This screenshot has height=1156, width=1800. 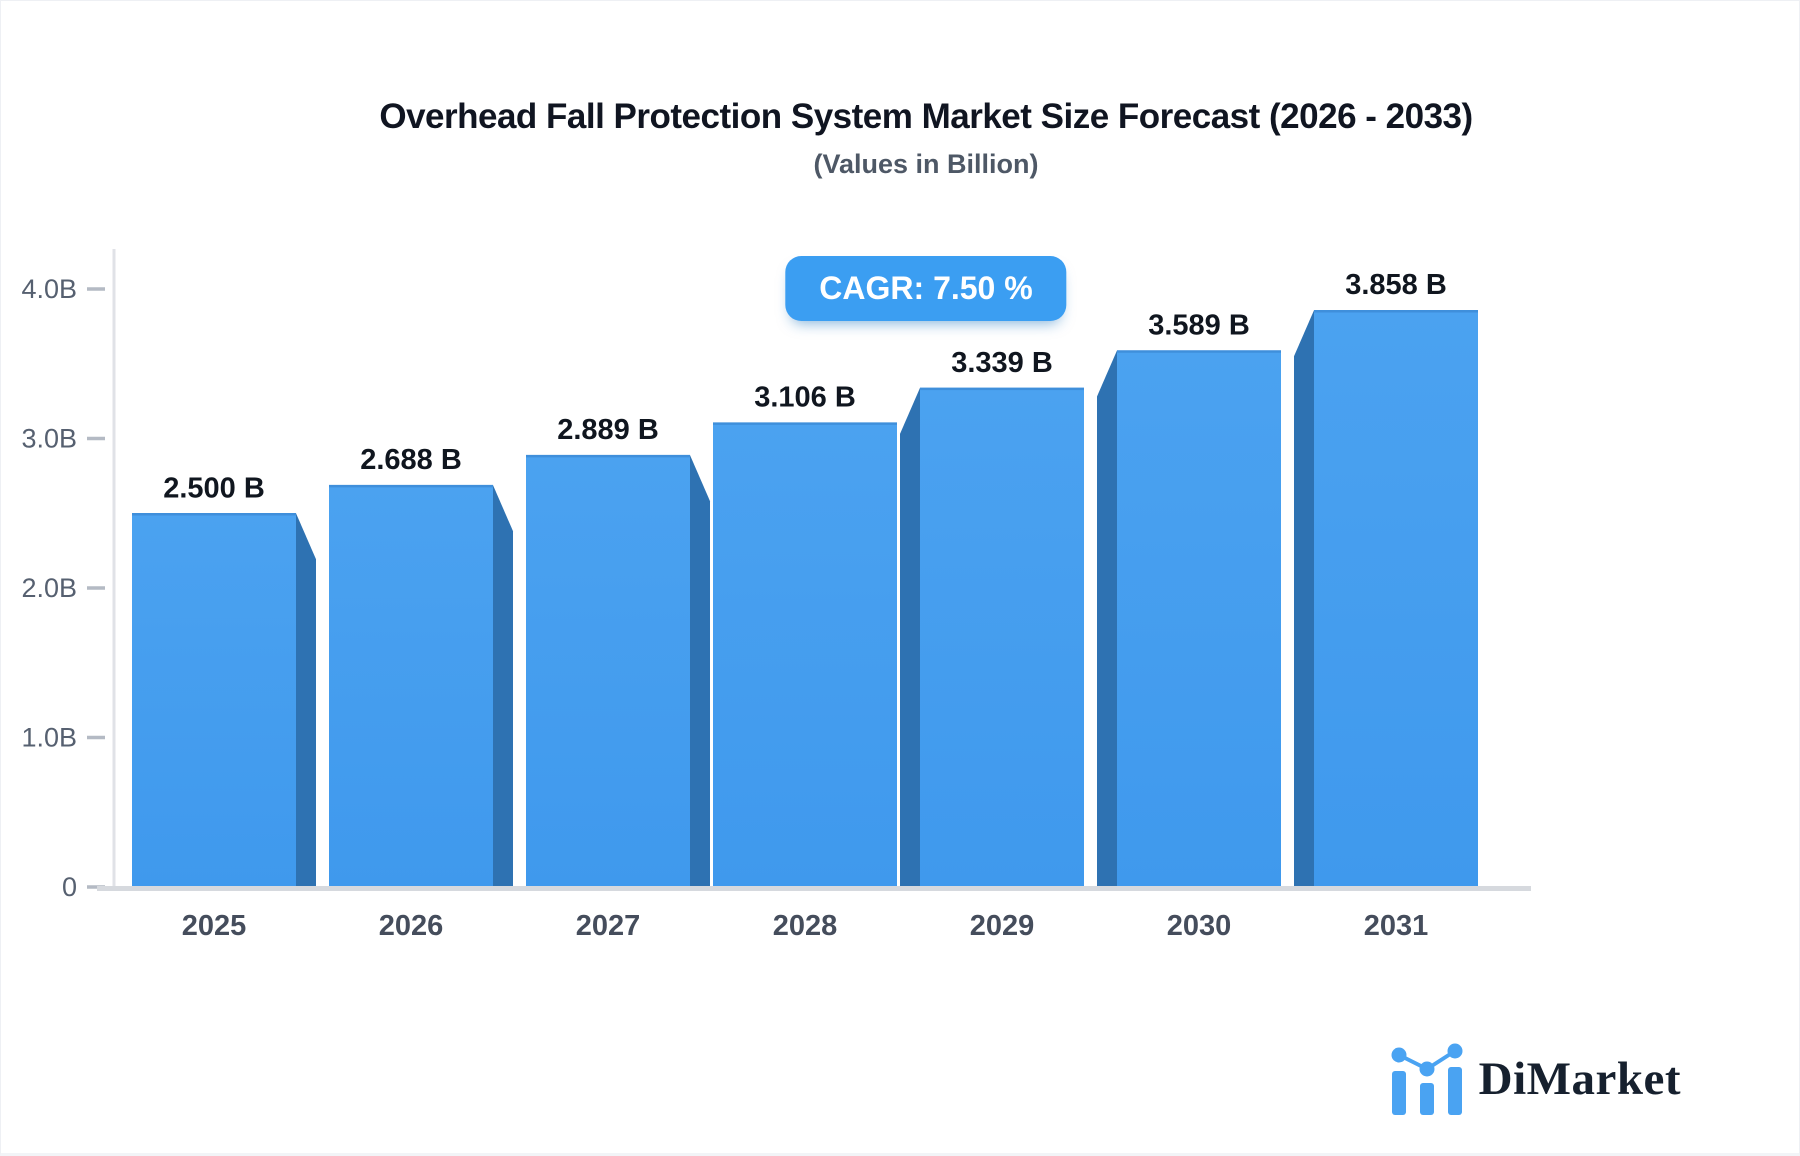 I want to click on y-tick-label: 4.0B, so click(x=49, y=289).